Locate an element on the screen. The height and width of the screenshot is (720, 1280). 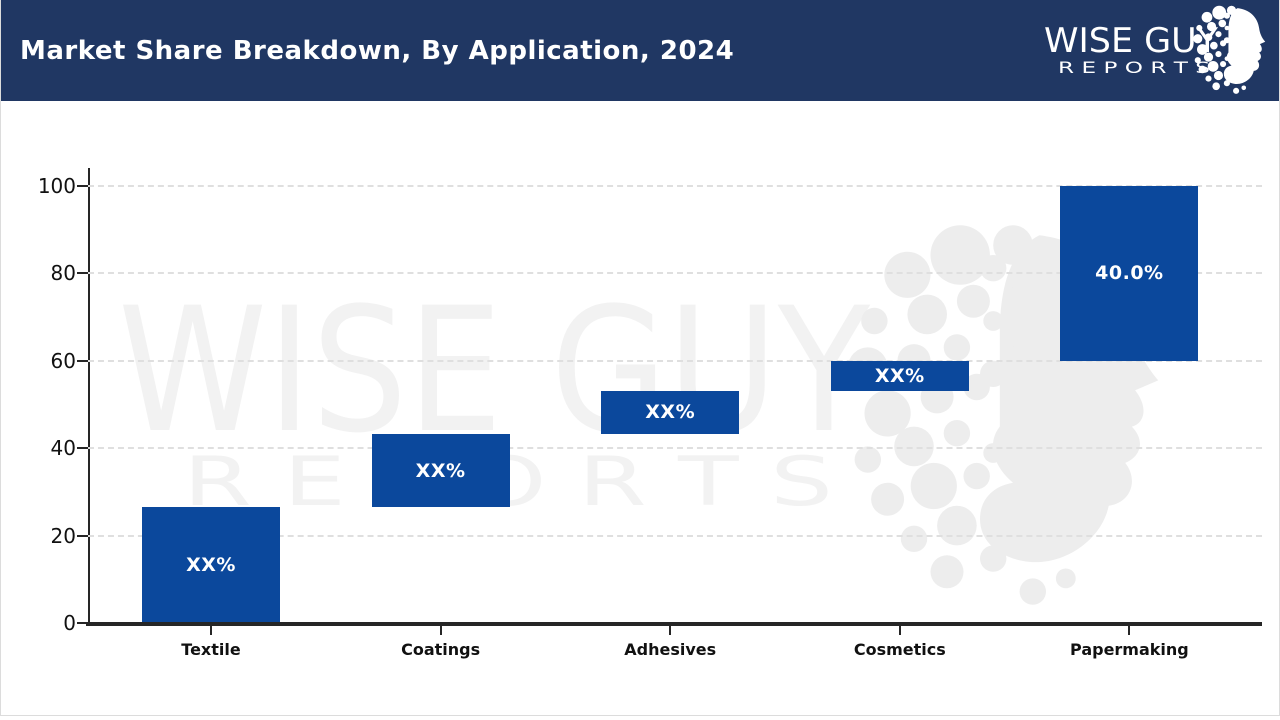
x-axis-category-label-cosmetics: Cosmetics is located at coordinates (899, 649).